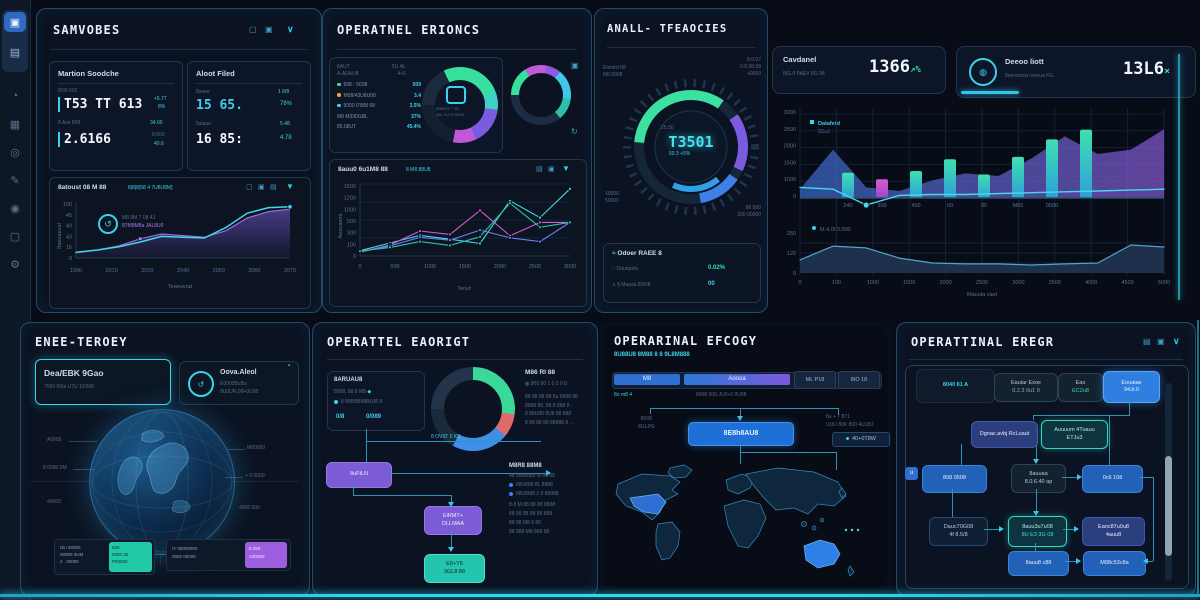 The image size is (1200, 600). I want to click on gauge-center-bottom: 50.3 +5%, so click(680, 154).